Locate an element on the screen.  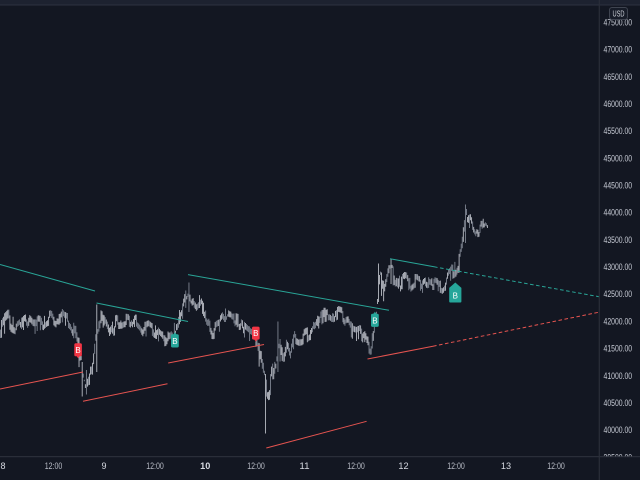
svg-text: 8 is located at coordinates (2, 466).